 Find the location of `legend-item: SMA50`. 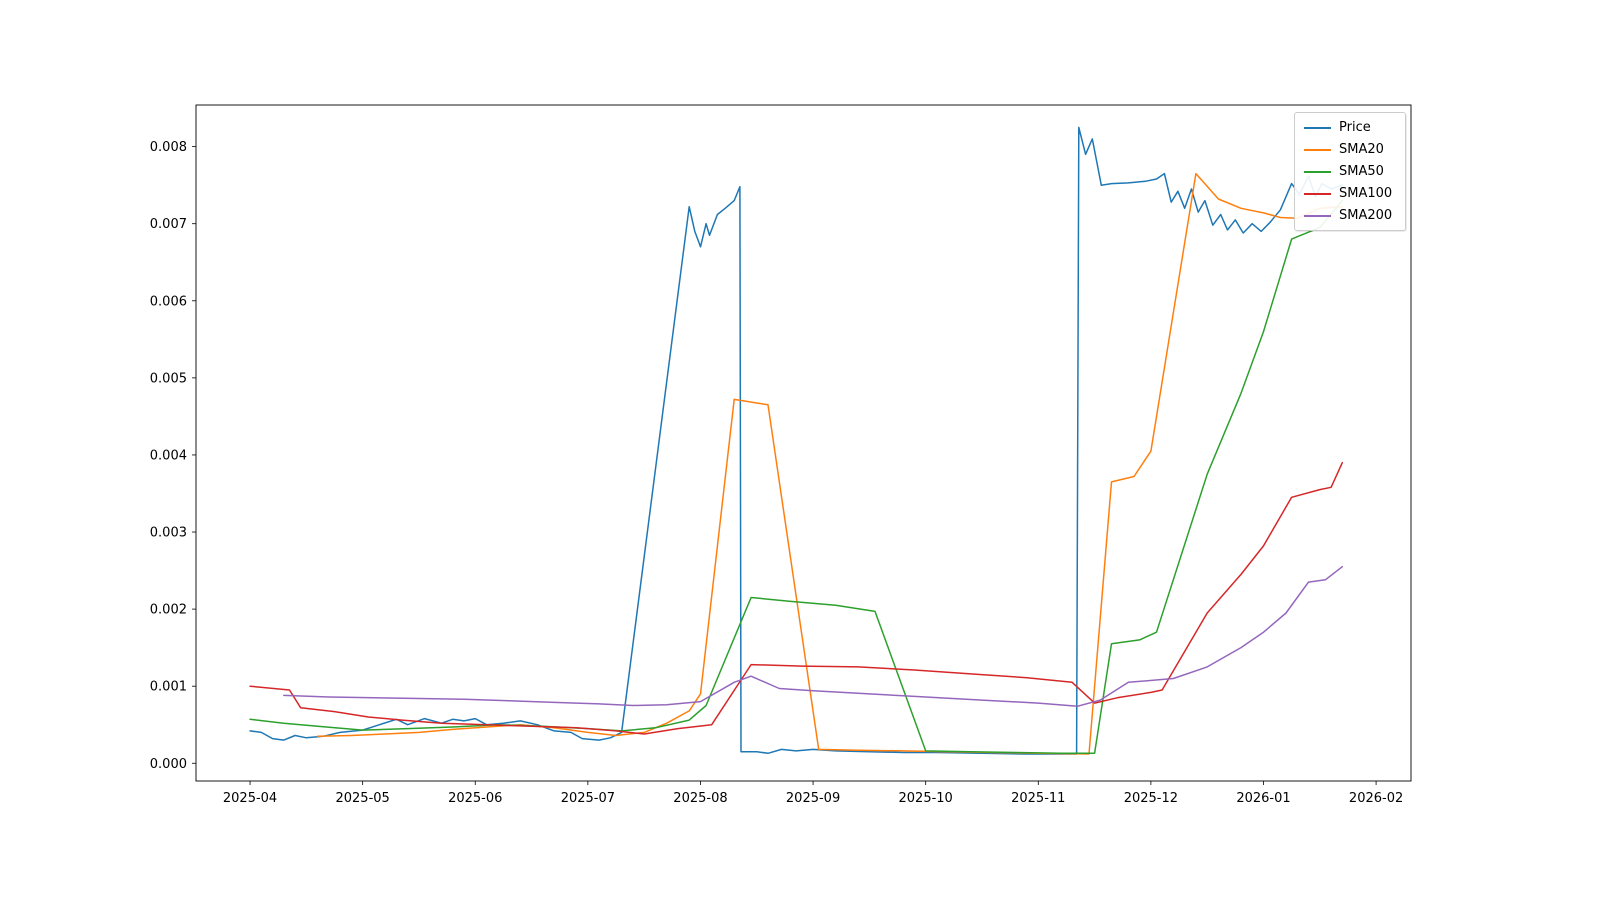

legend-item: SMA50 is located at coordinates (1350, 171).